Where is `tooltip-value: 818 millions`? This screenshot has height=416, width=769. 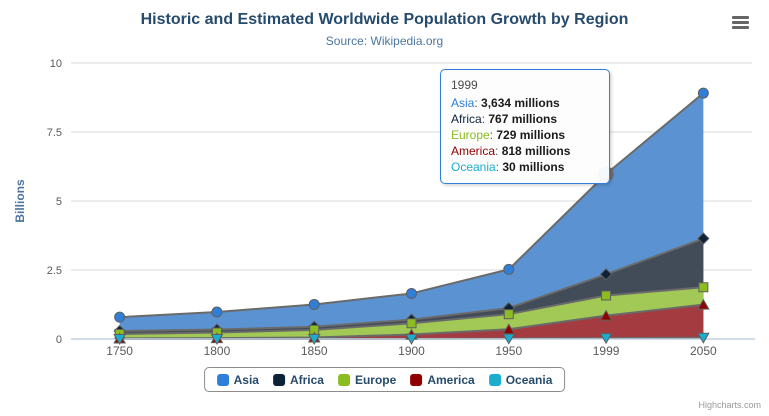
tooltip-value: 818 millions is located at coordinates (536, 151).